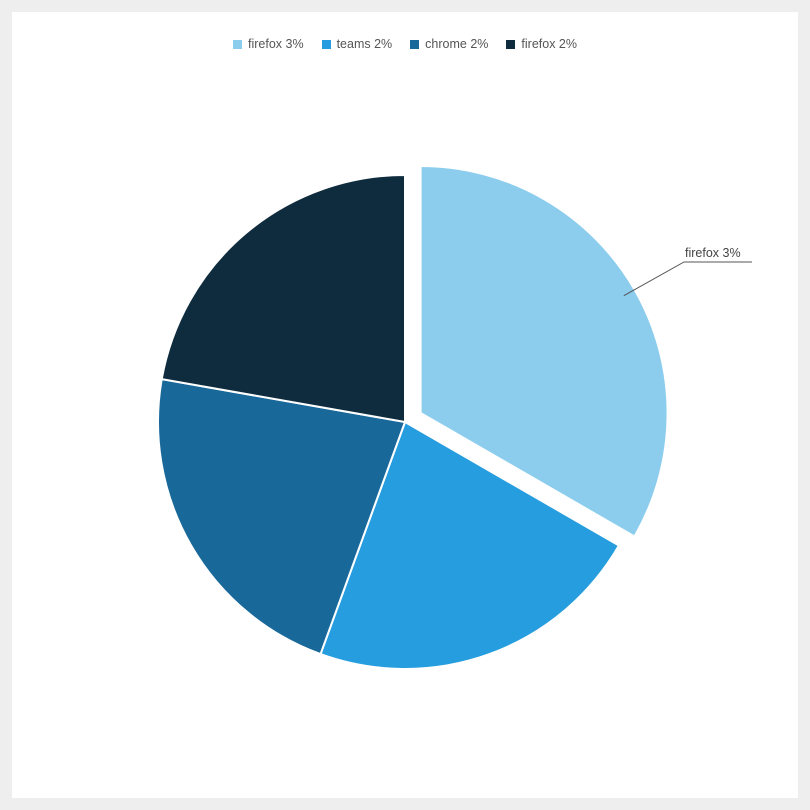 Image resolution: width=810 pixels, height=810 pixels. What do you see at coordinates (405, 44) in the screenshot?
I see `chart-legend: firefox 3% teams 2% chrome 2% firefox 2%` at bounding box center [405, 44].